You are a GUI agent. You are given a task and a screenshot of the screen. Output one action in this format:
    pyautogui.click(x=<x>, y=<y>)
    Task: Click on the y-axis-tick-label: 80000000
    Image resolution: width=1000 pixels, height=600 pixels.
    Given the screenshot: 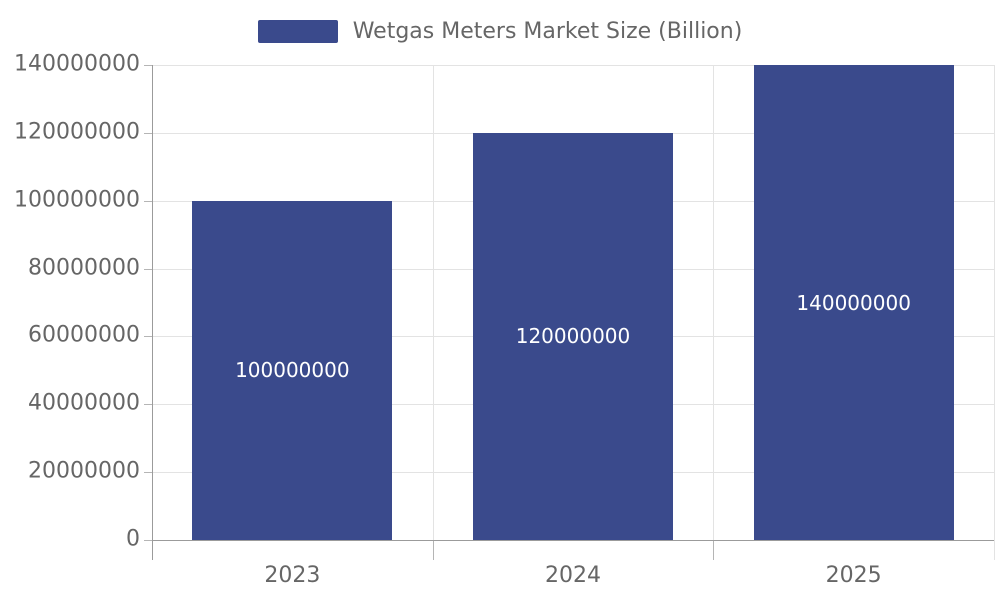 What is the action you would take?
    pyautogui.click(x=84, y=268)
    